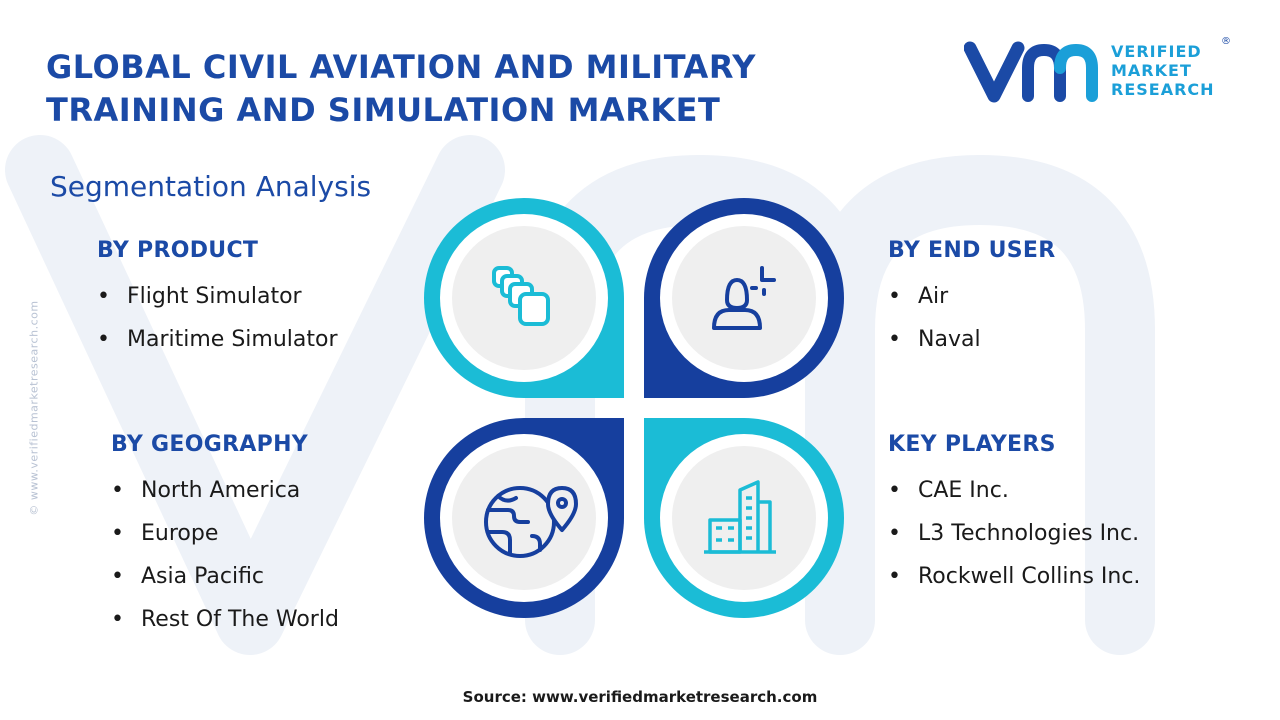 This screenshot has height=720, width=1280. I want to click on list-item: • Naval, so click(934, 339).